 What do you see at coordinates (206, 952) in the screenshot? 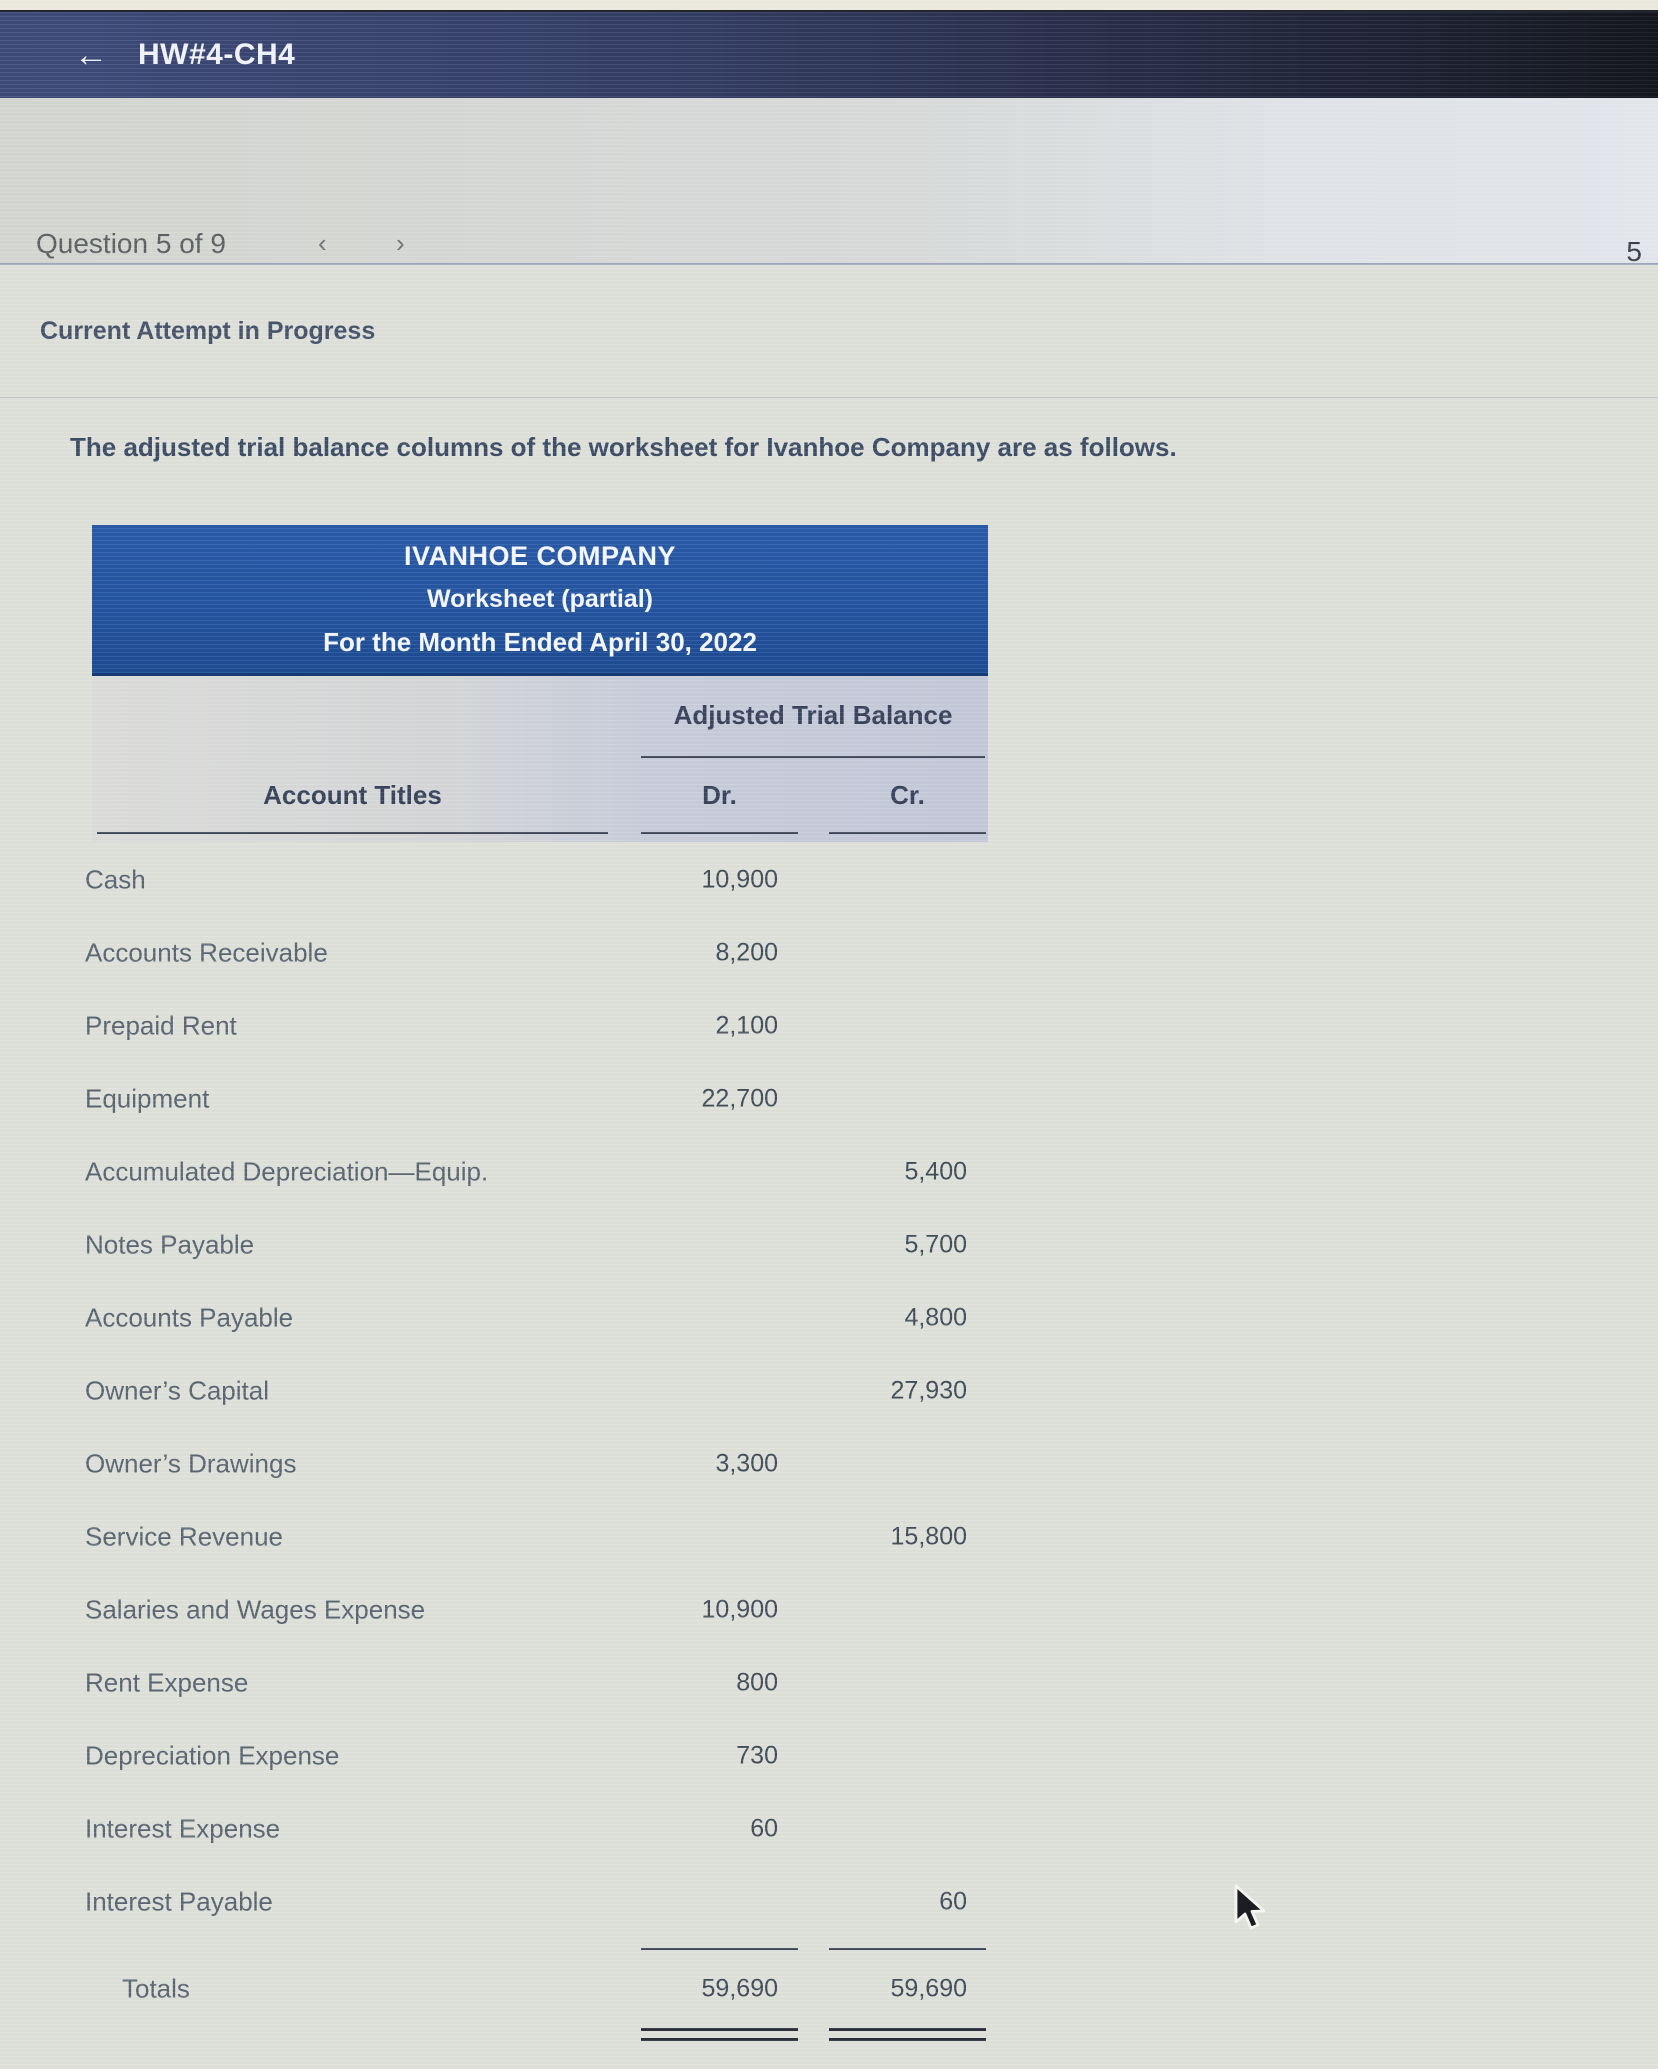
I see `account-title-cell: Accounts Receivable` at bounding box center [206, 952].